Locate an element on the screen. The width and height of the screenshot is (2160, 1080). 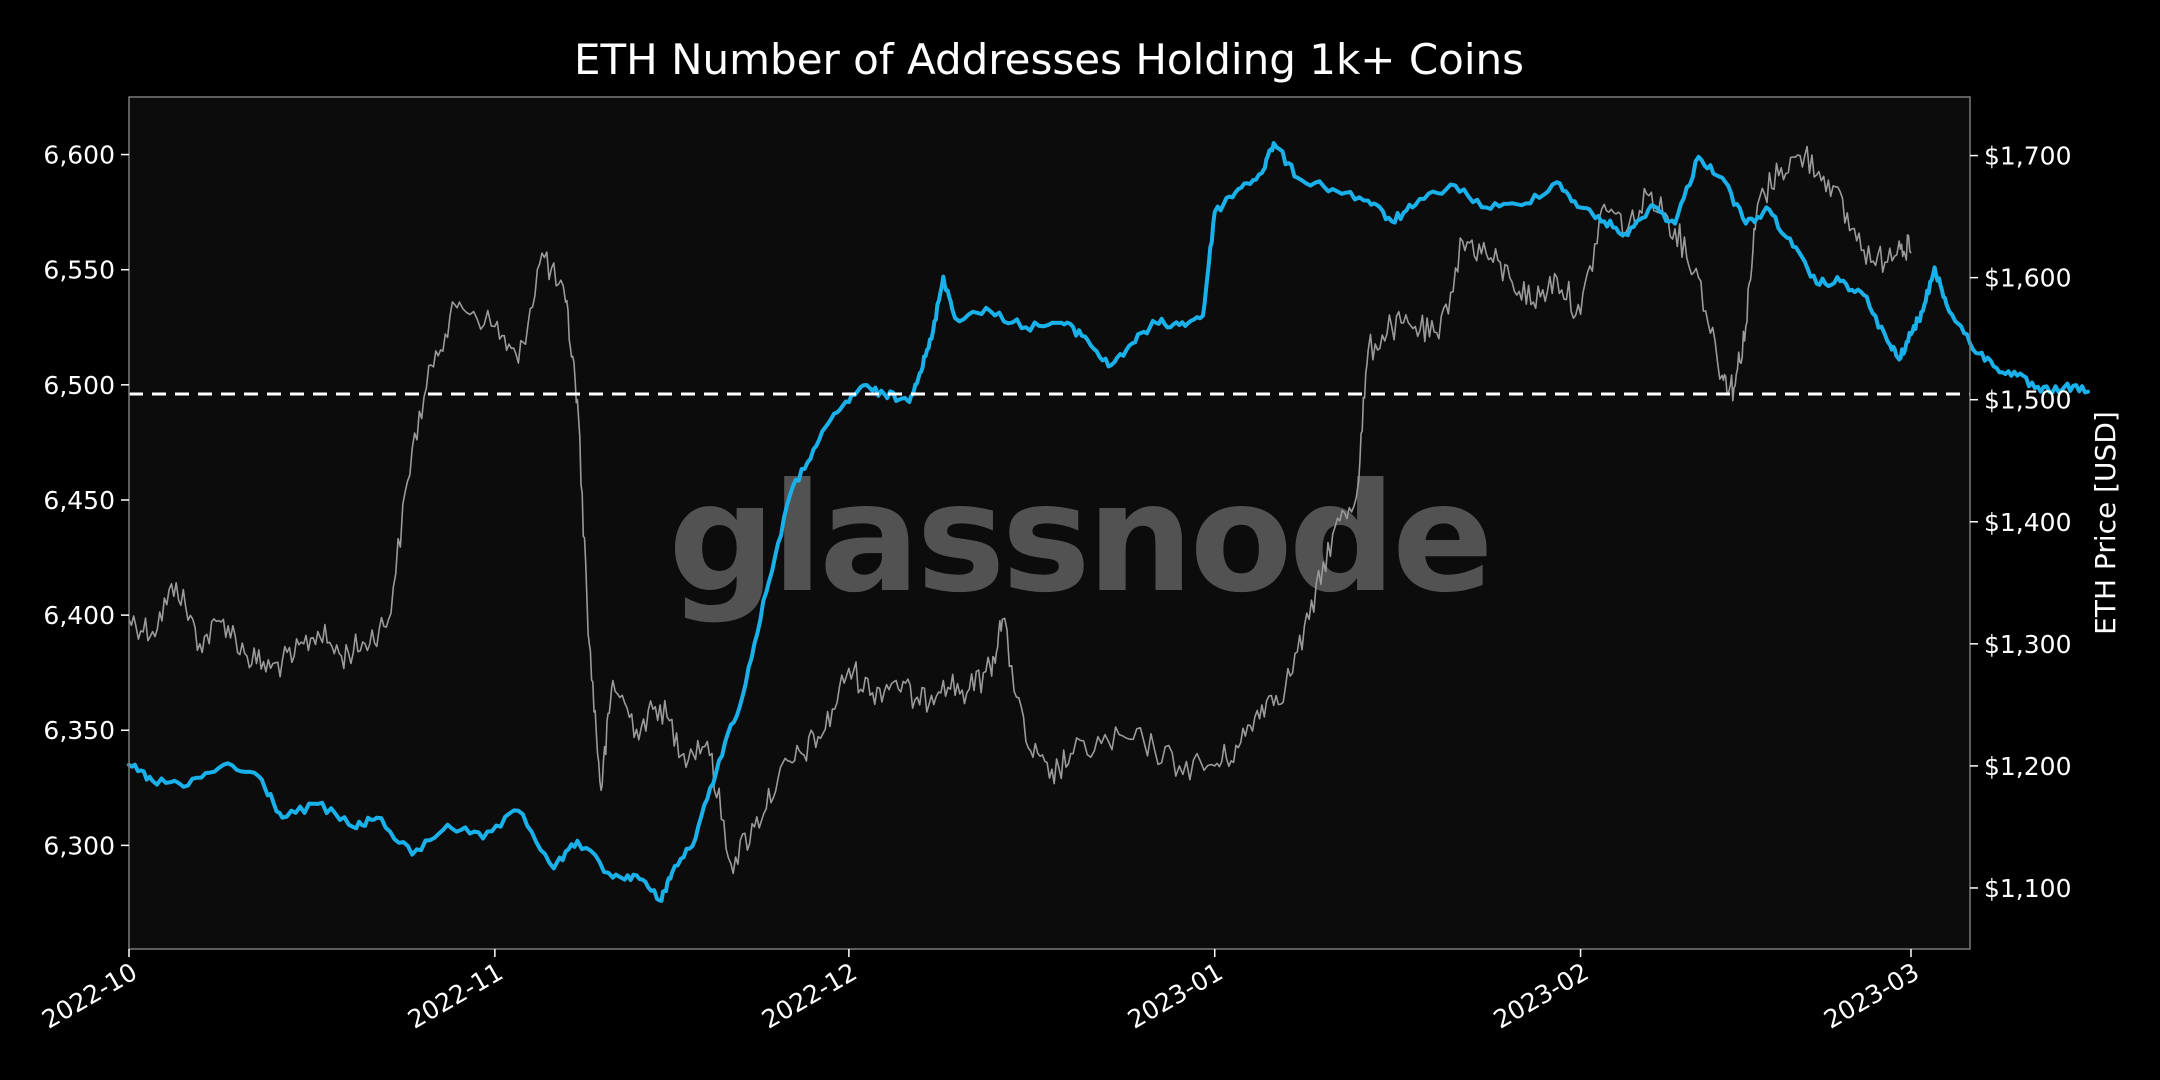
right-tick-label: $1,600 is located at coordinates (2027, 278).